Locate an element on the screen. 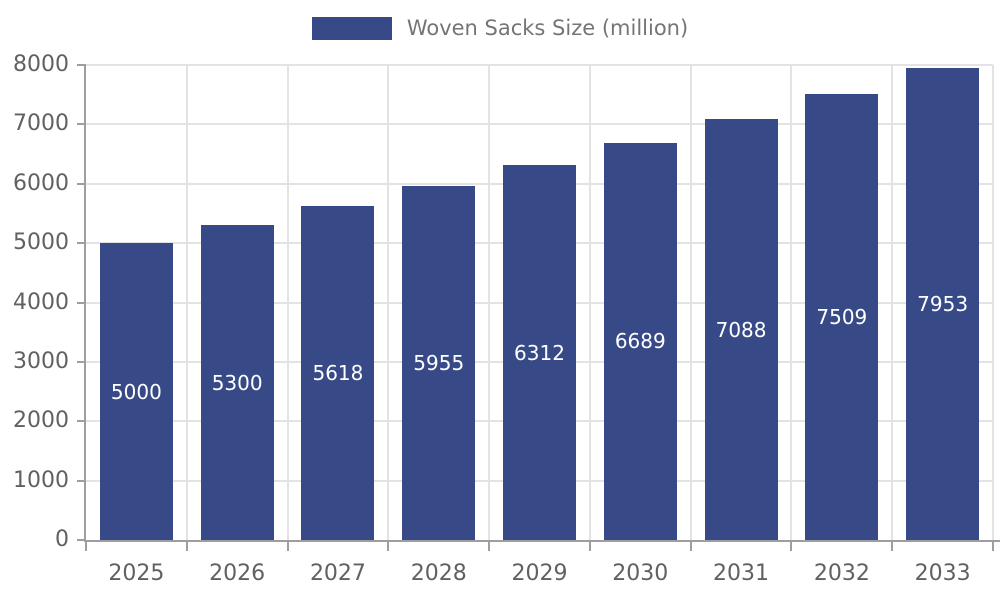 The height and width of the screenshot is (600, 1000). x-tick-label: 2029 is located at coordinates (539, 573).